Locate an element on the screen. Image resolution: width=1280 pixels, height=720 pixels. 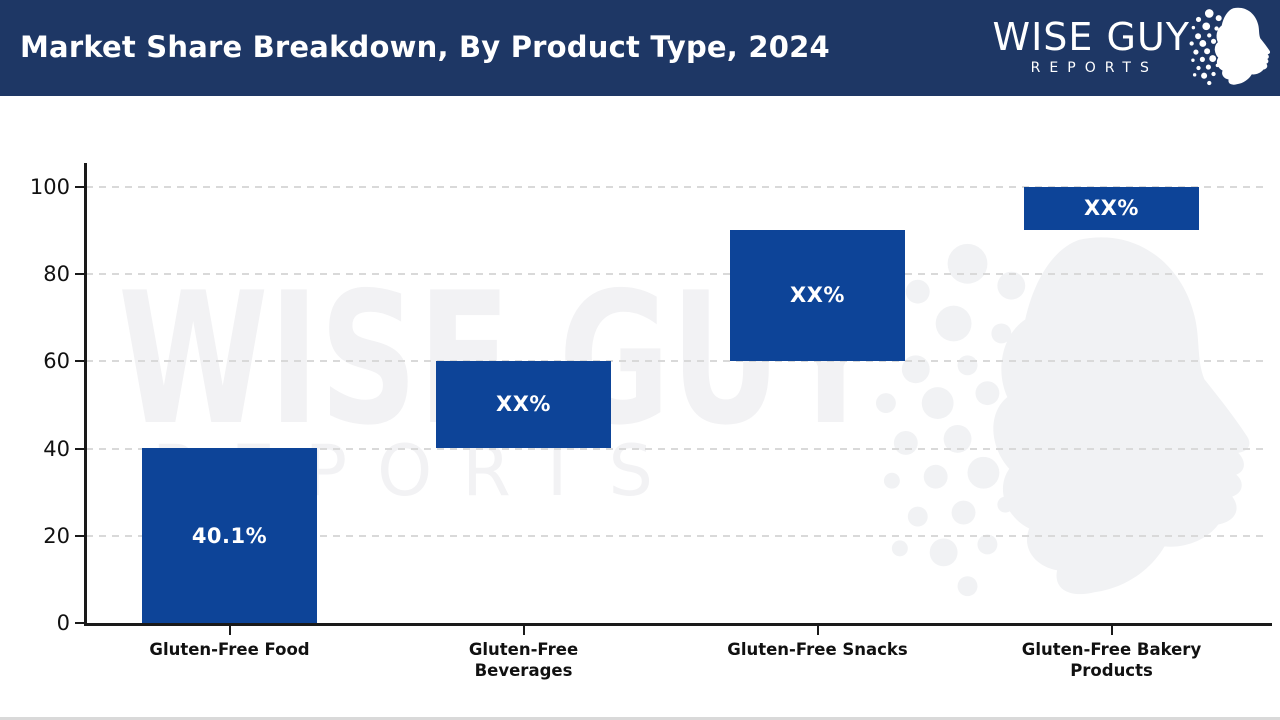
x-tick-label: Gluten-Free Food is located at coordinates (230, 649).